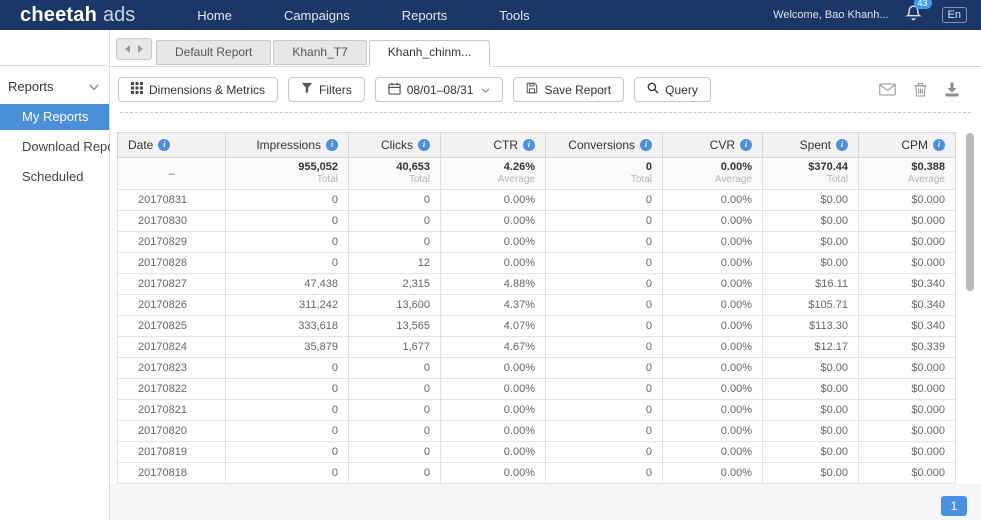  I want to click on value-cell: $12.17, so click(810, 347).